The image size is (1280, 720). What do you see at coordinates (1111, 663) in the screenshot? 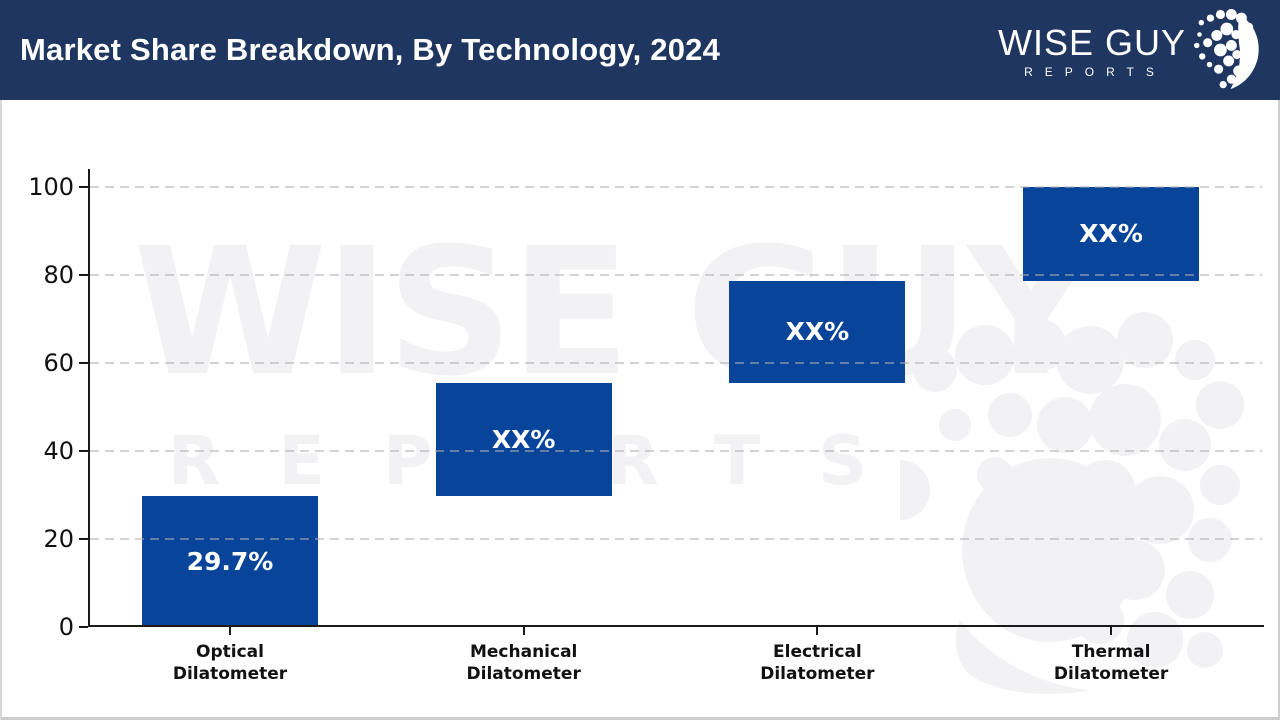
I see `x-axis-category-label: Thermal Dilatometer` at bounding box center [1111, 663].